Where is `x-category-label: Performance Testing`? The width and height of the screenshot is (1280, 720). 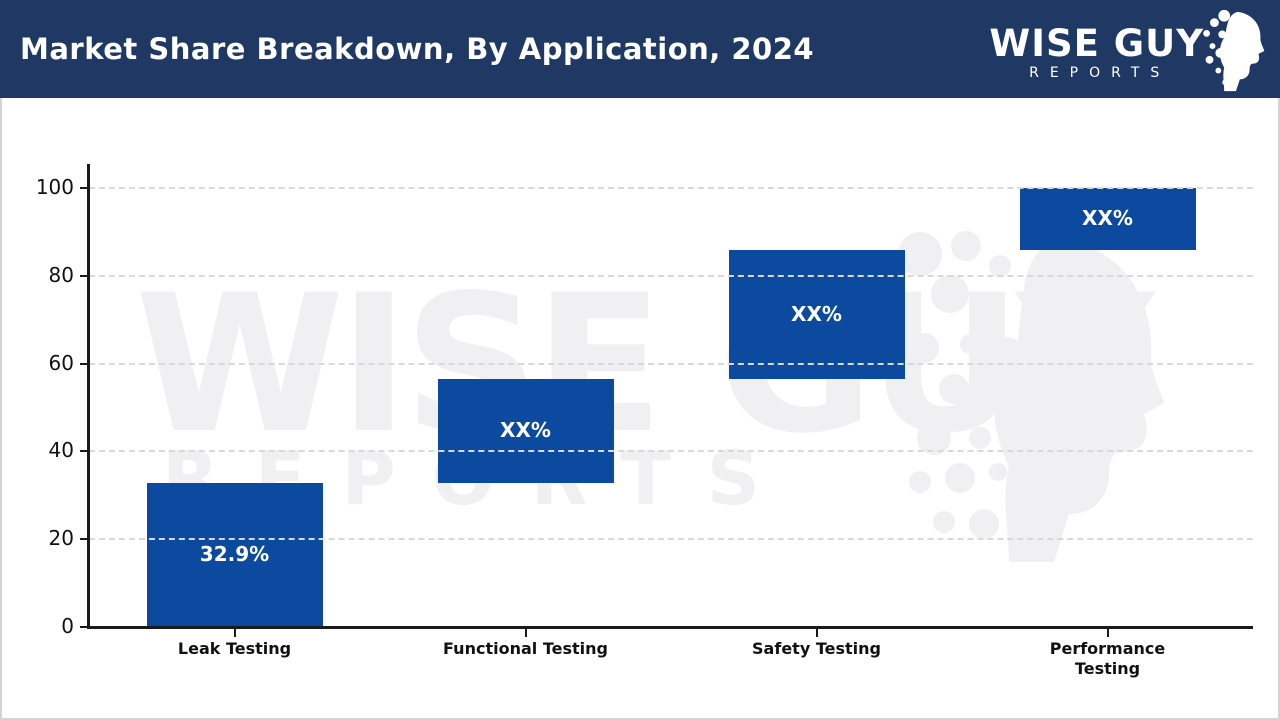
x-category-label: Performance Testing is located at coordinates (1107, 658).